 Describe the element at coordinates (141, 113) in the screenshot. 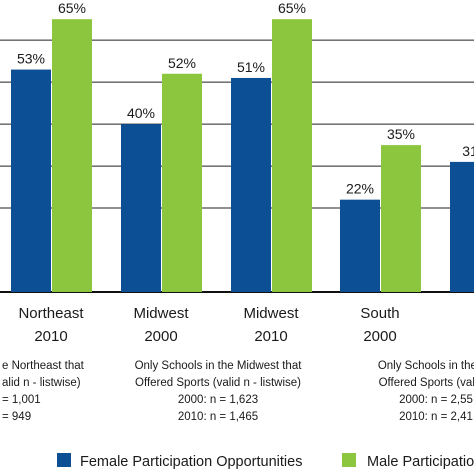

I see `data-label-female: 40%` at that location.